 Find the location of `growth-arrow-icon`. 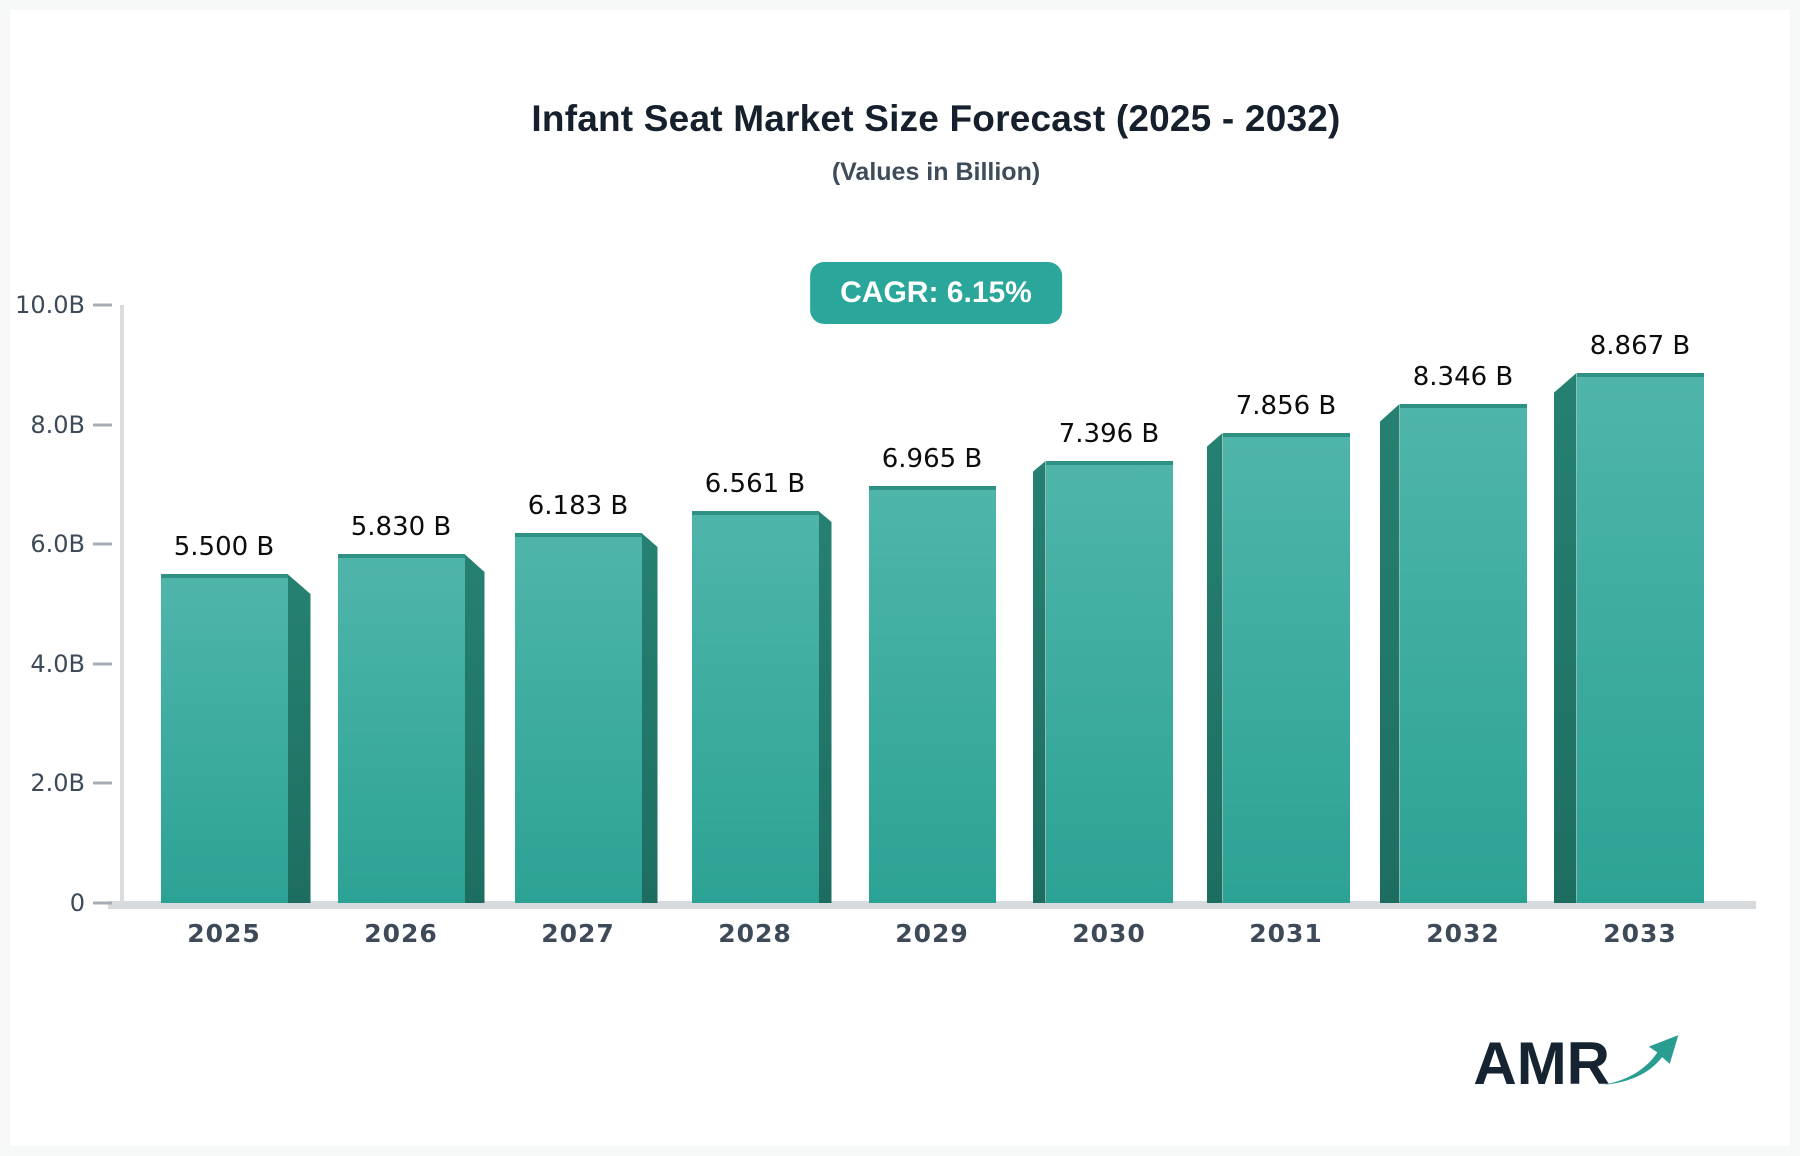

growth-arrow-icon is located at coordinates (1640, 1060).